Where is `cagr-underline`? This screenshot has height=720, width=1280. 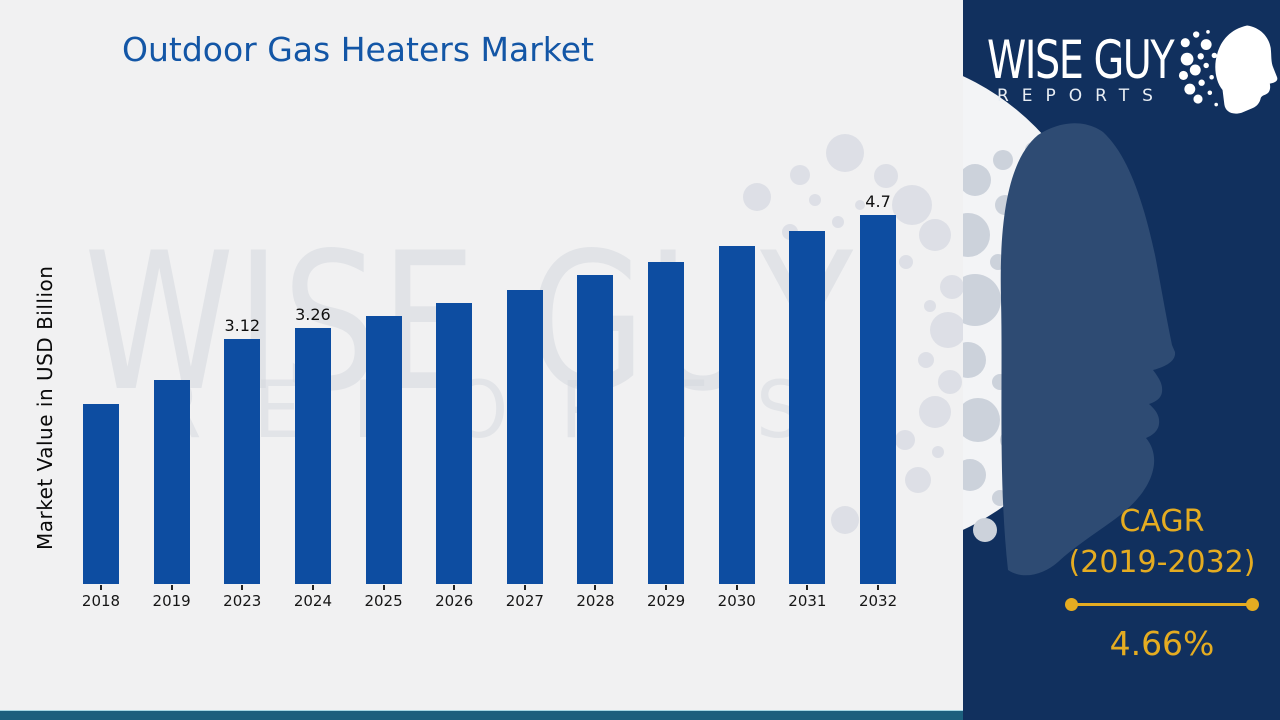 cagr-underline is located at coordinates (1162, 604).